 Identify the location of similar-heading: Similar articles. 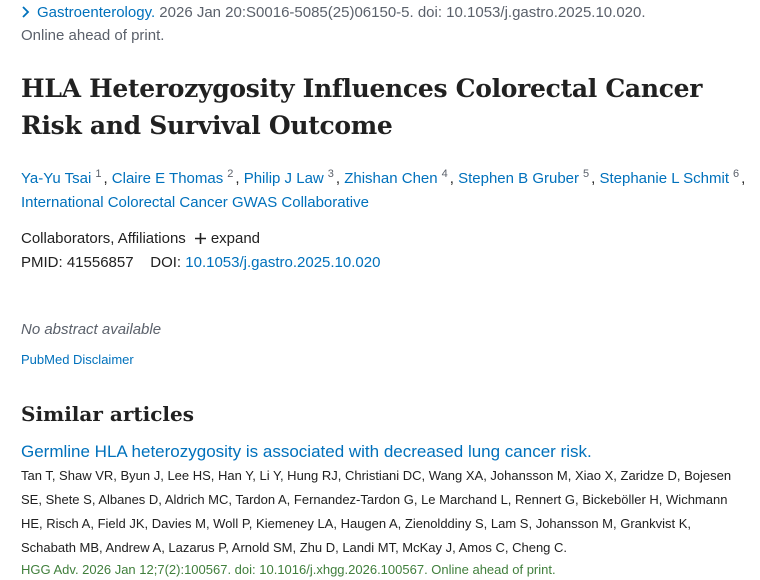
(107, 414).